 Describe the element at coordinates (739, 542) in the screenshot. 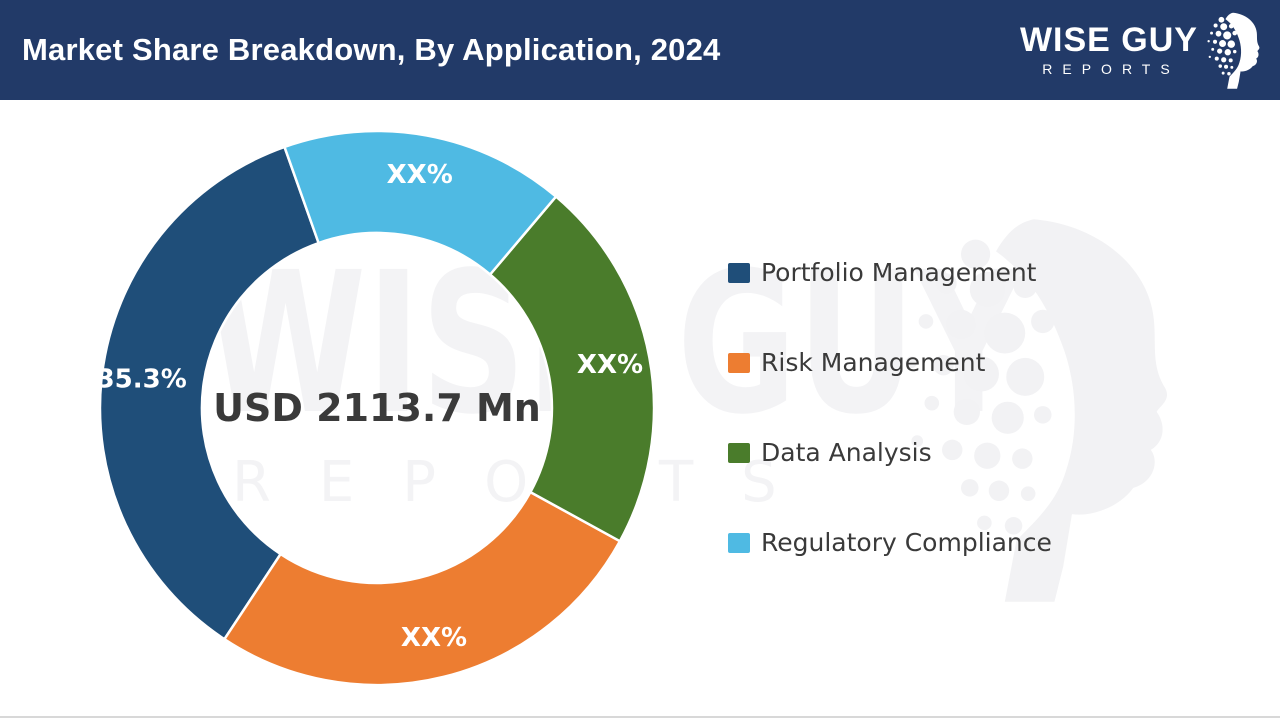

I see `legend-swatch-regulatory-compliance` at that location.